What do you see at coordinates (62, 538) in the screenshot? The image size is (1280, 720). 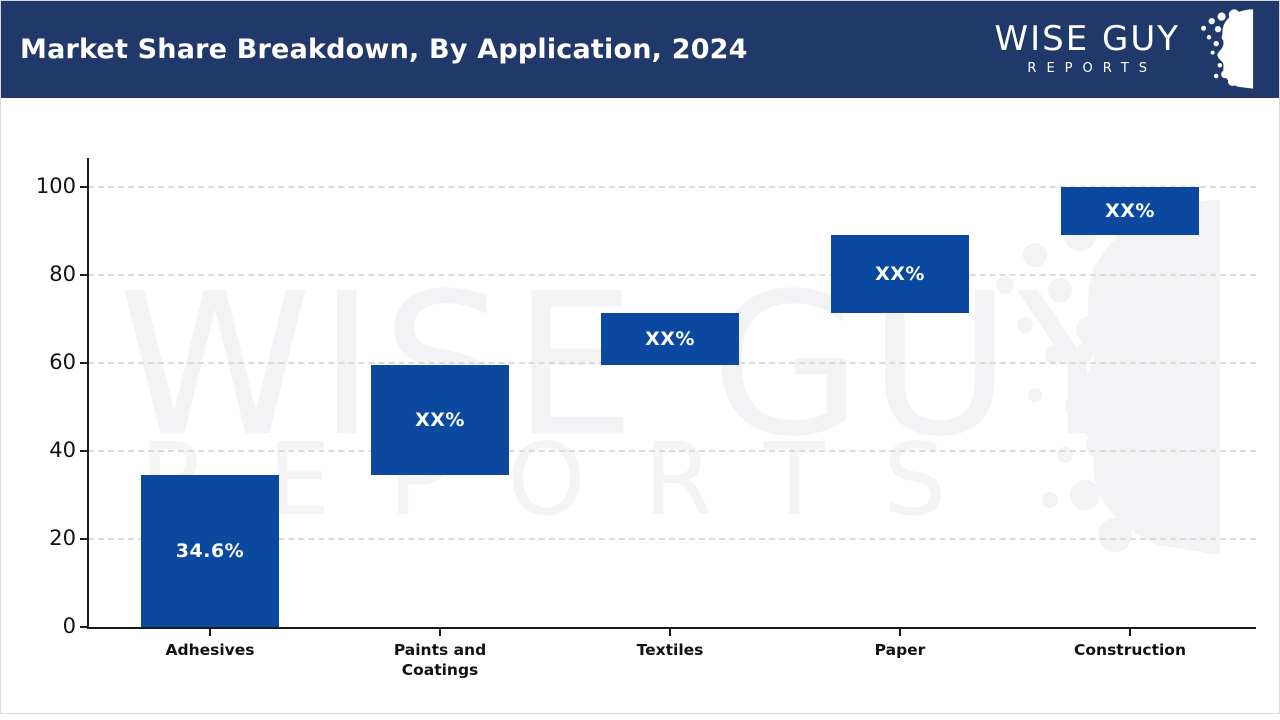 I see `y-tick-label-20: 20` at bounding box center [62, 538].